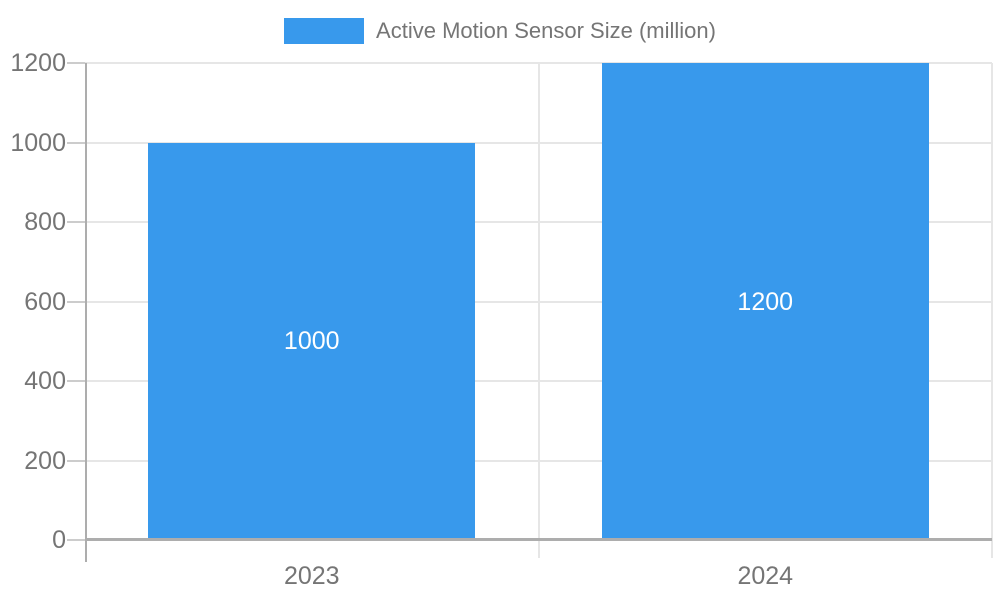 Image resolution: width=1000 pixels, height=600 pixels. I want to click on legend-label: Active Motion Sensor Size (million), so click(546, 30).